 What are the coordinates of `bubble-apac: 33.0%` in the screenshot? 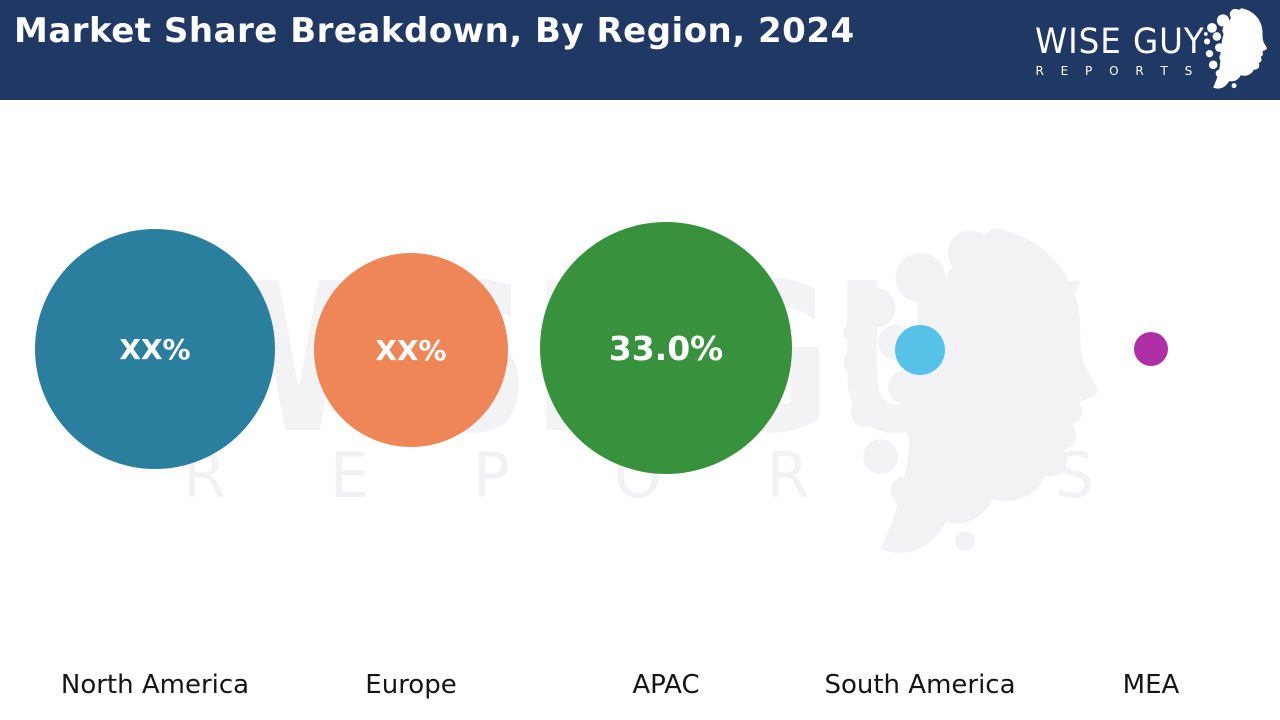 It's located at (666, 348).